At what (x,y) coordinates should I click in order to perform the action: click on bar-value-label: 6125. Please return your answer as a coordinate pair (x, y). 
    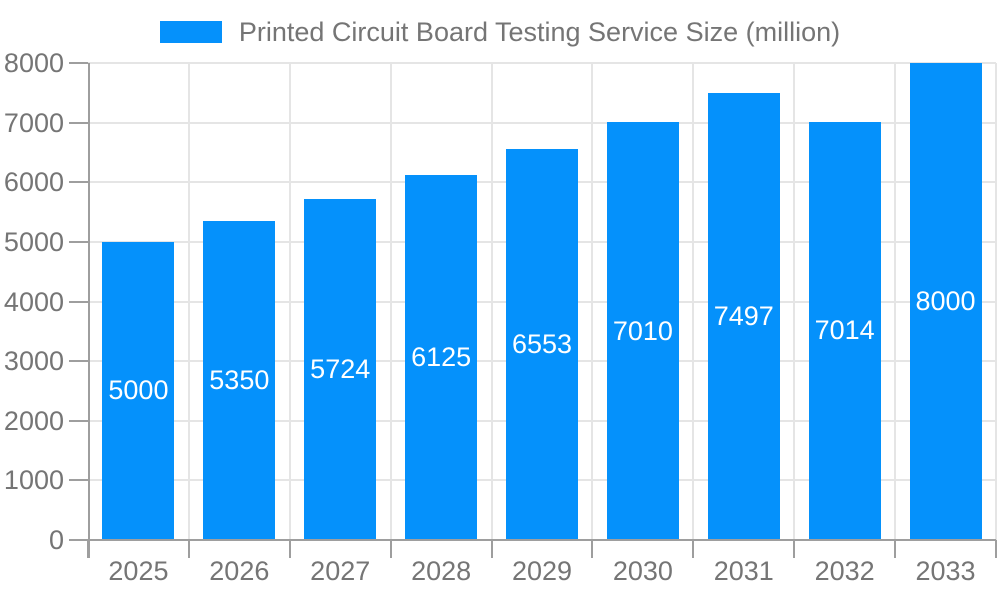
    Looking at the image, I should click on (441, 356).